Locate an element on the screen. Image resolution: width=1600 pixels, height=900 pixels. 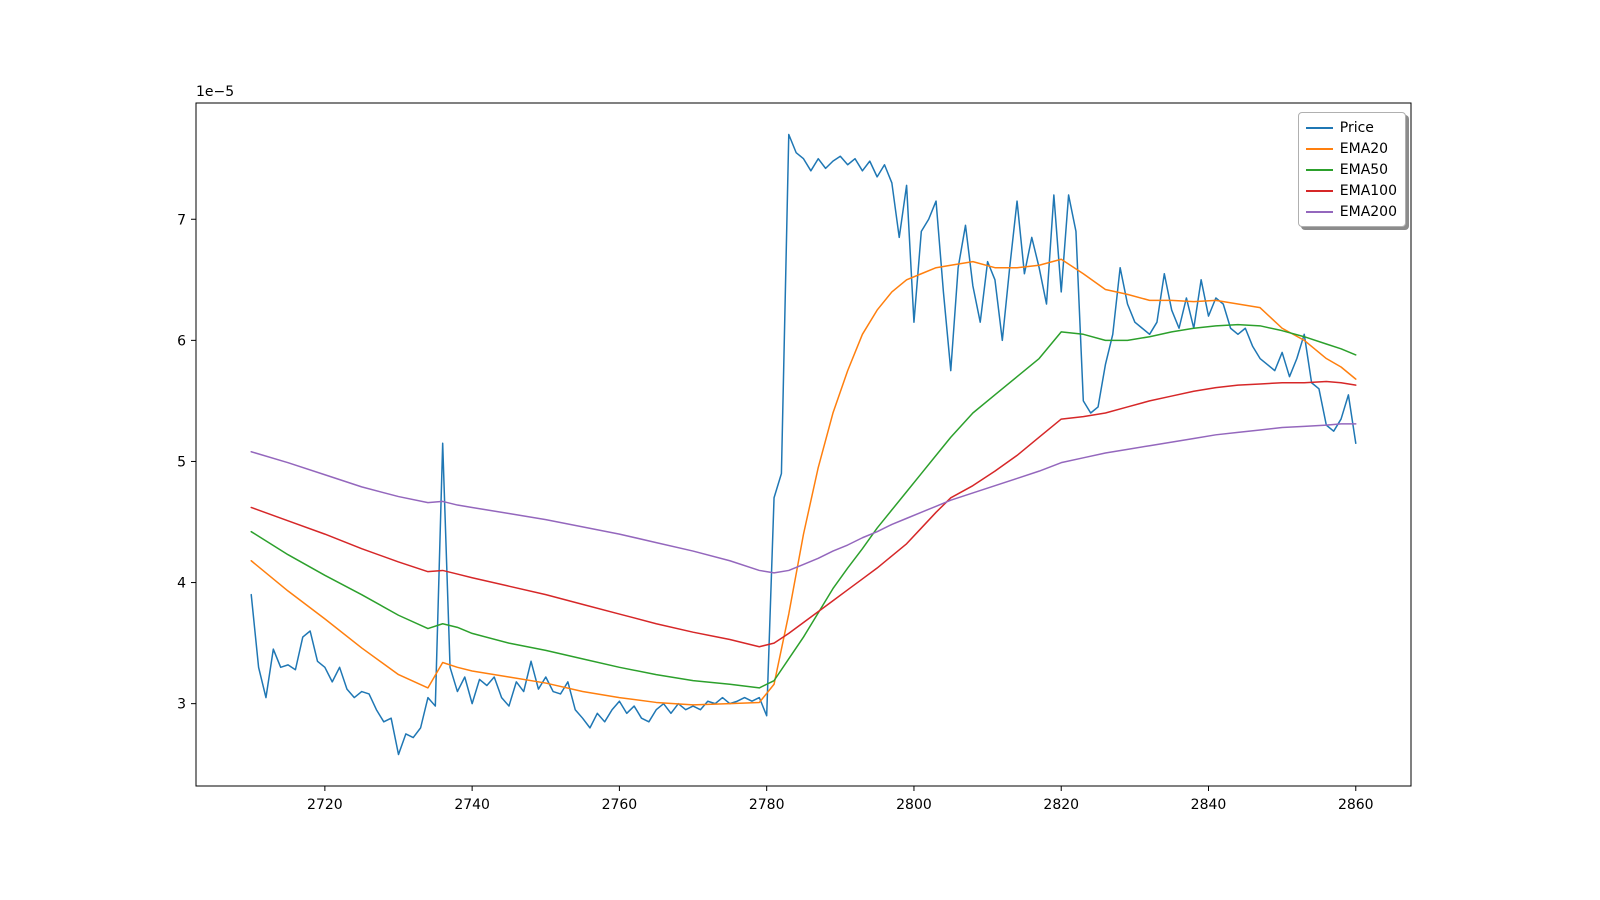
legend-label: Price is located at coordinates (1356, 127).